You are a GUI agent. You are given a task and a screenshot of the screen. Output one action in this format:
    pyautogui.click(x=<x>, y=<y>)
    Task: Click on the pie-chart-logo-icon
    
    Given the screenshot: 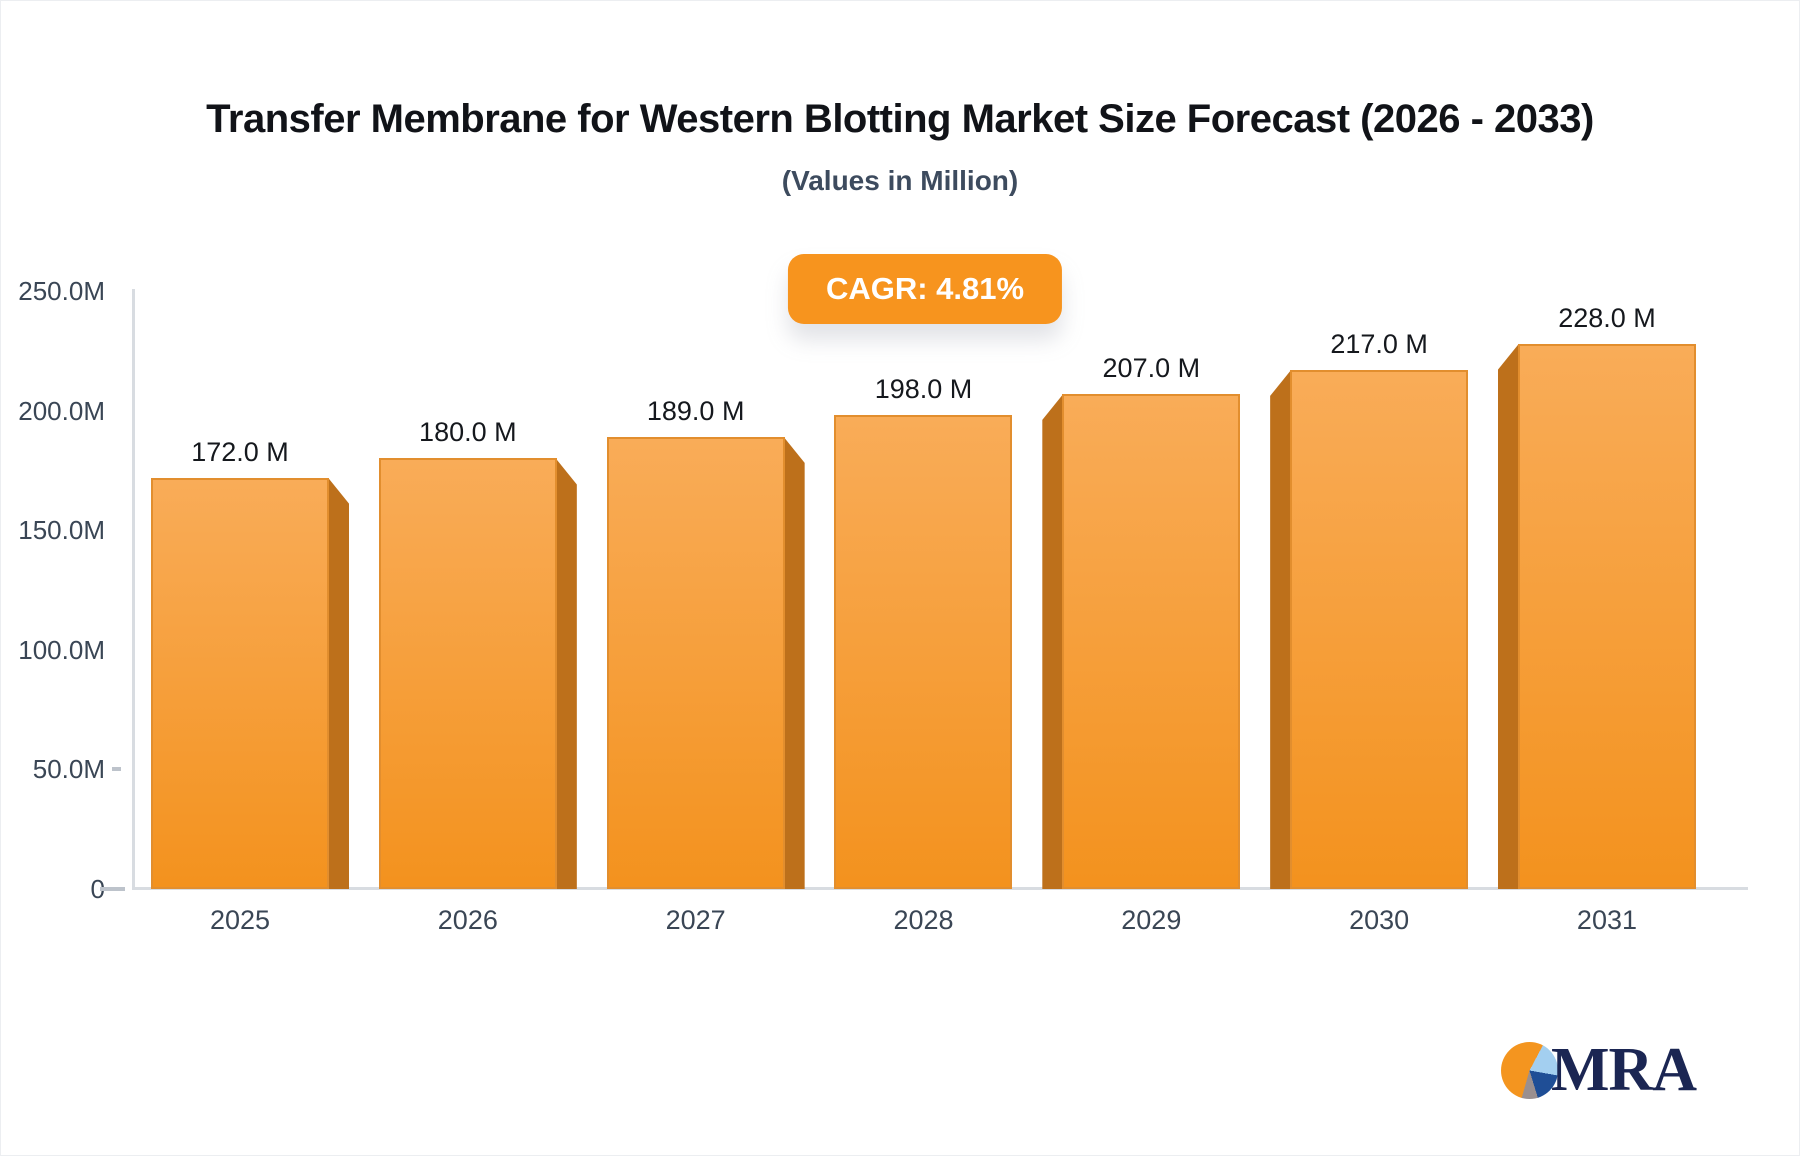 What is the action you would take?
    pyautogui.click(x=1529, y=1070)
    